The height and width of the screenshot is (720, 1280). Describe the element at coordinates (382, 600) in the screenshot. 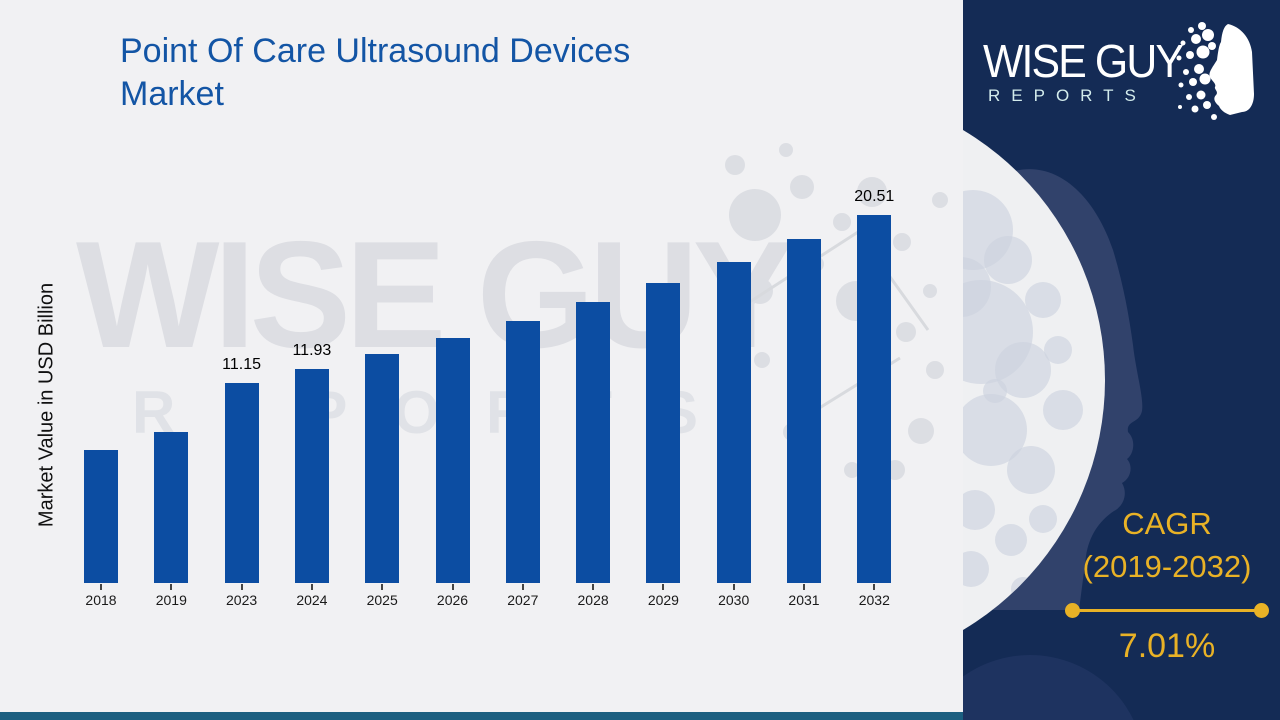

I see `x-tick-label-2025: 2025` at that location.